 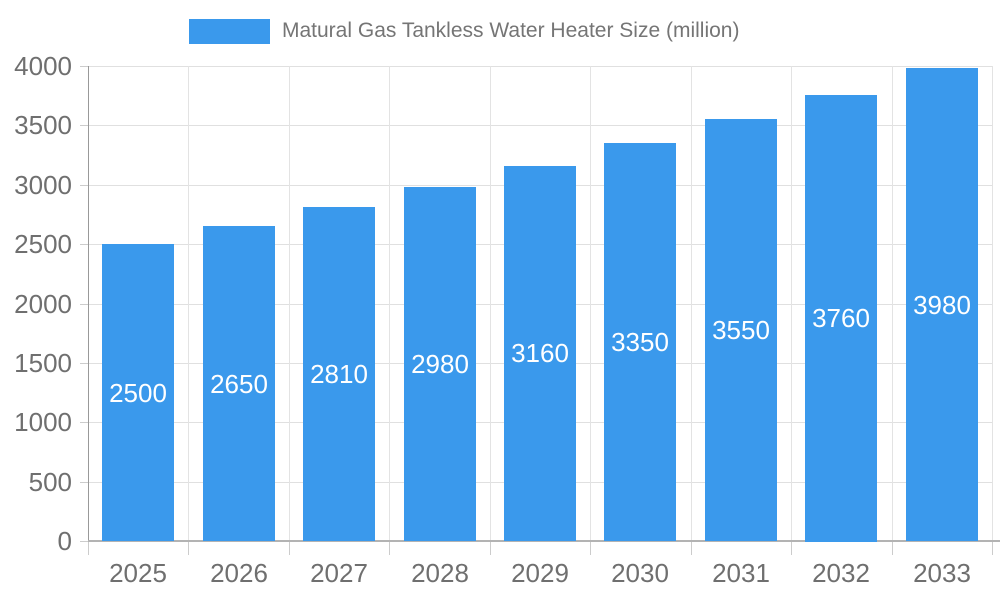 I want to click on x-axis-tick-label: 2032, so click(x=841, y=573).